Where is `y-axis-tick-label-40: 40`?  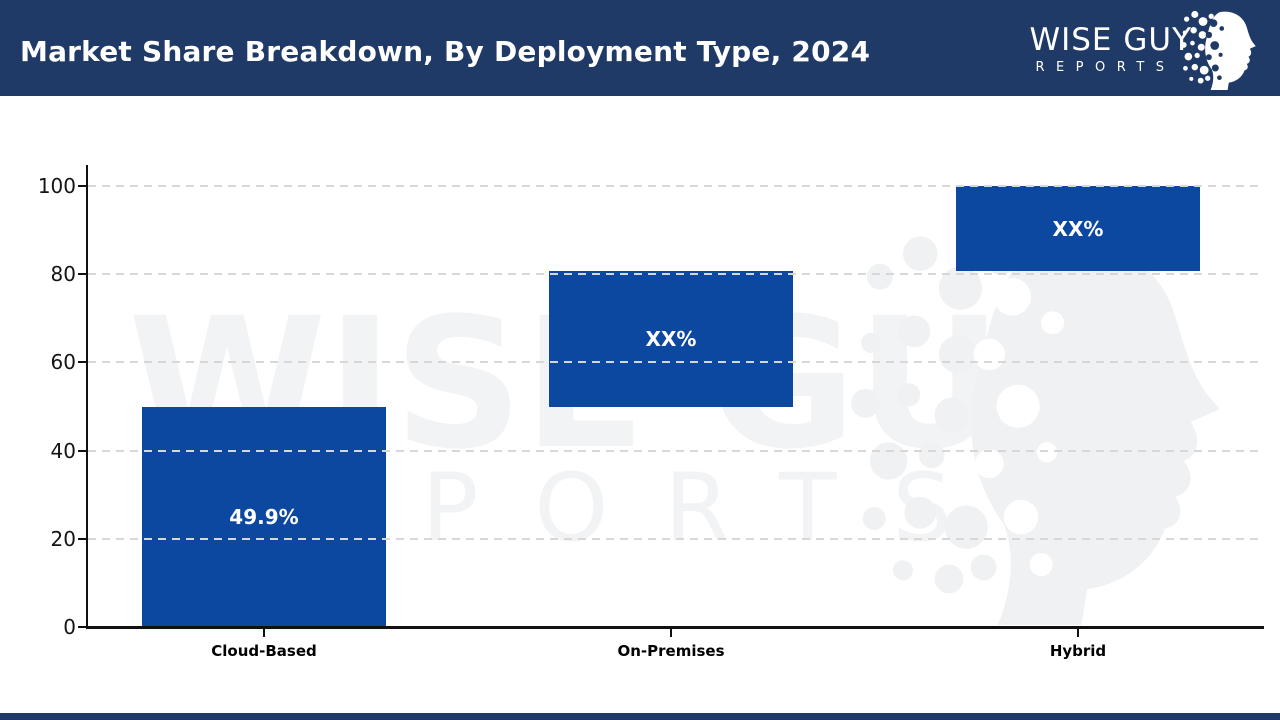 y-axis-tick-label-40: 40 is located at coordinates (63, 450).